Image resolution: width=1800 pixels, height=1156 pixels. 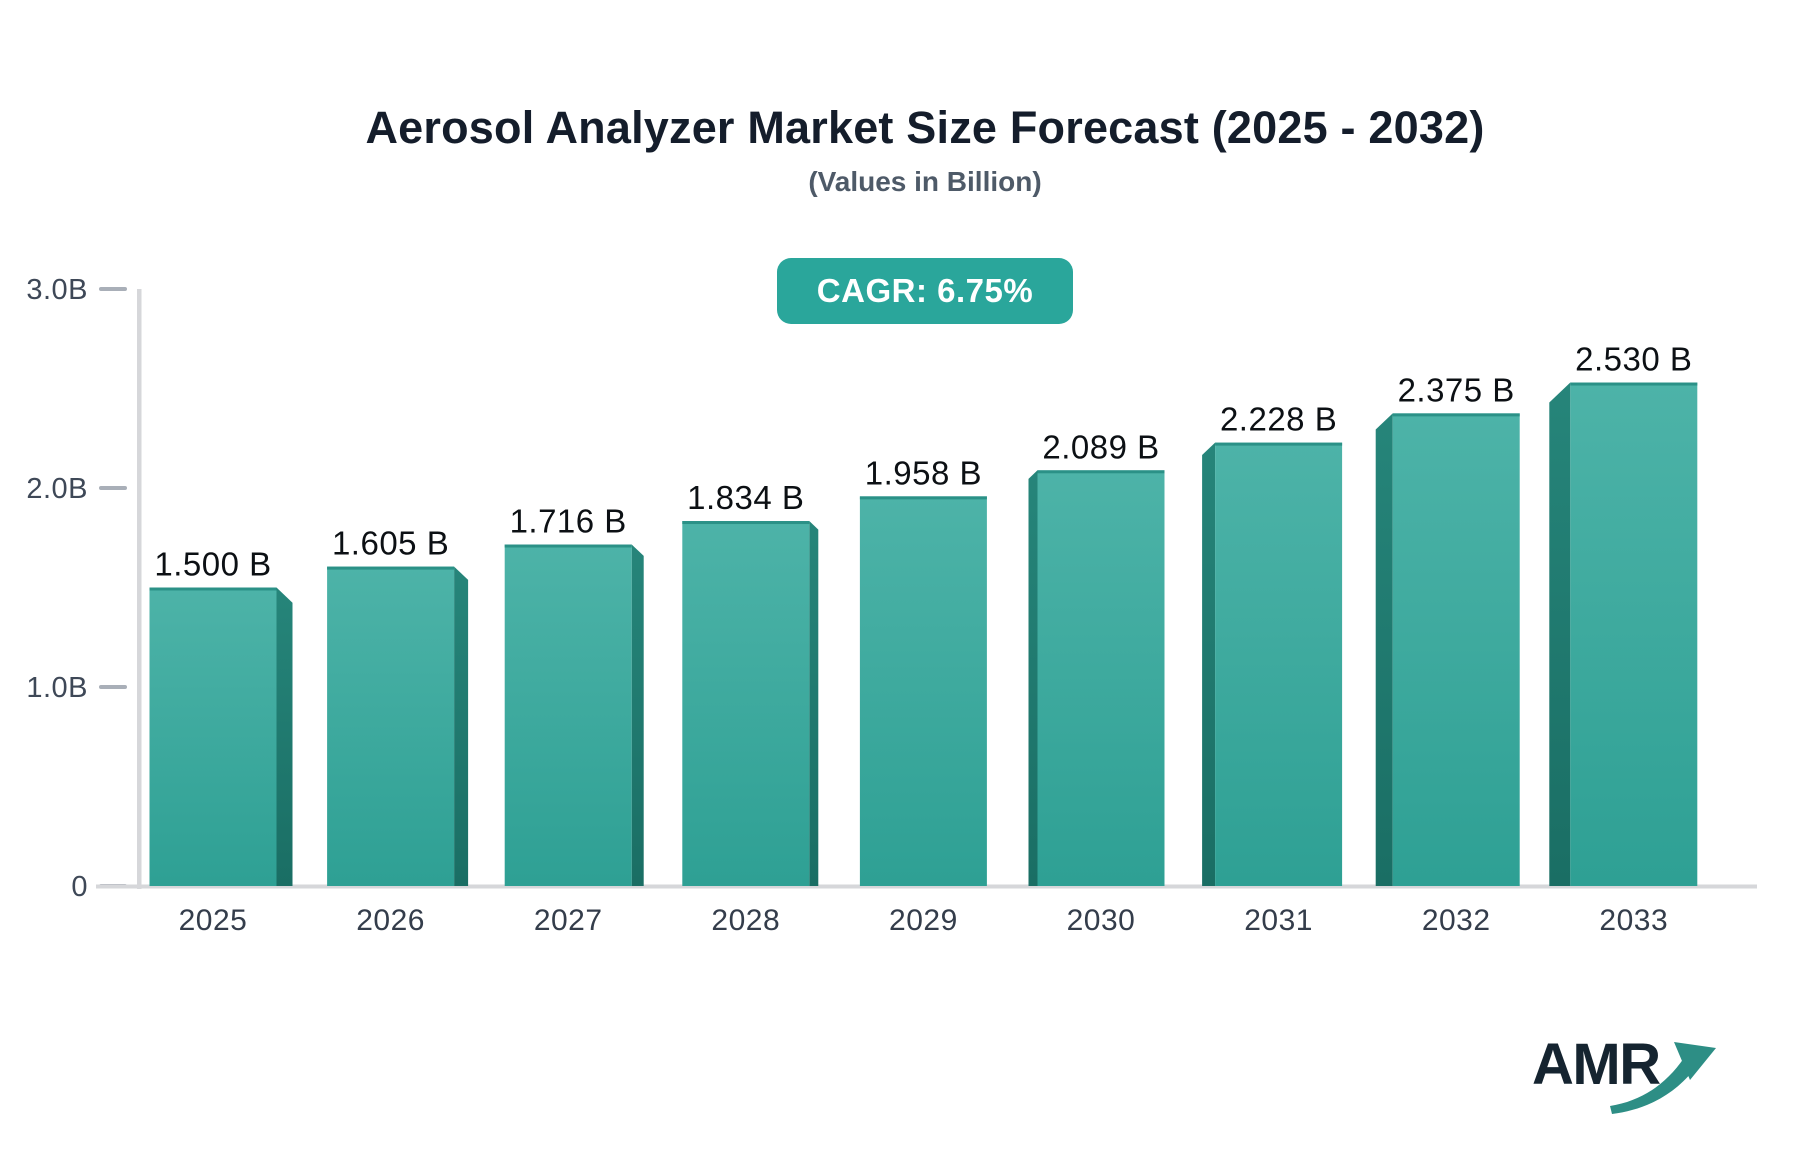 I want to click on x-category-label: 2032, so click(x=1456, y=920).